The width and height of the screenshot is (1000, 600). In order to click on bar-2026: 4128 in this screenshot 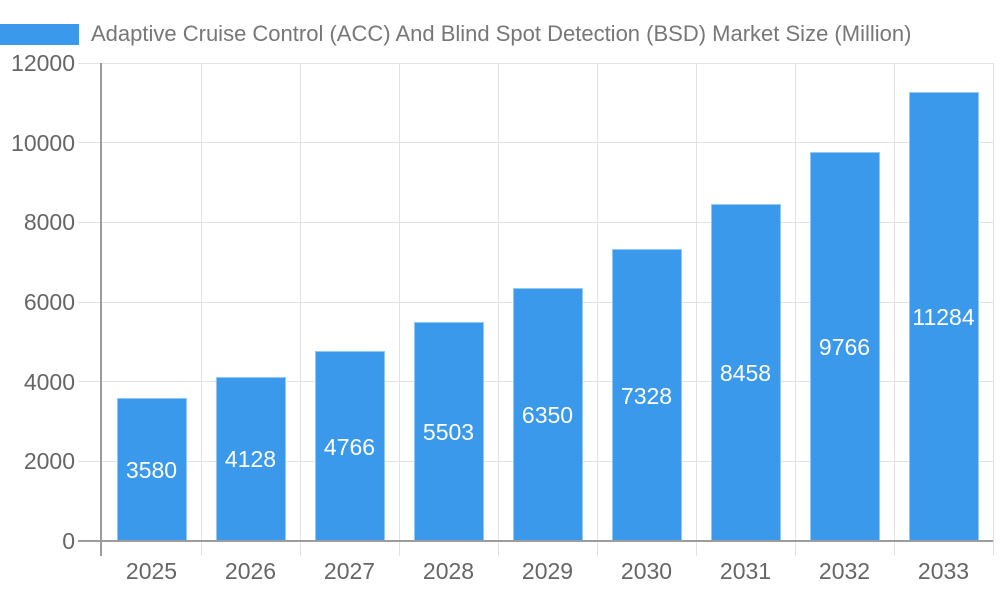, I will do `click(250, 458)`.